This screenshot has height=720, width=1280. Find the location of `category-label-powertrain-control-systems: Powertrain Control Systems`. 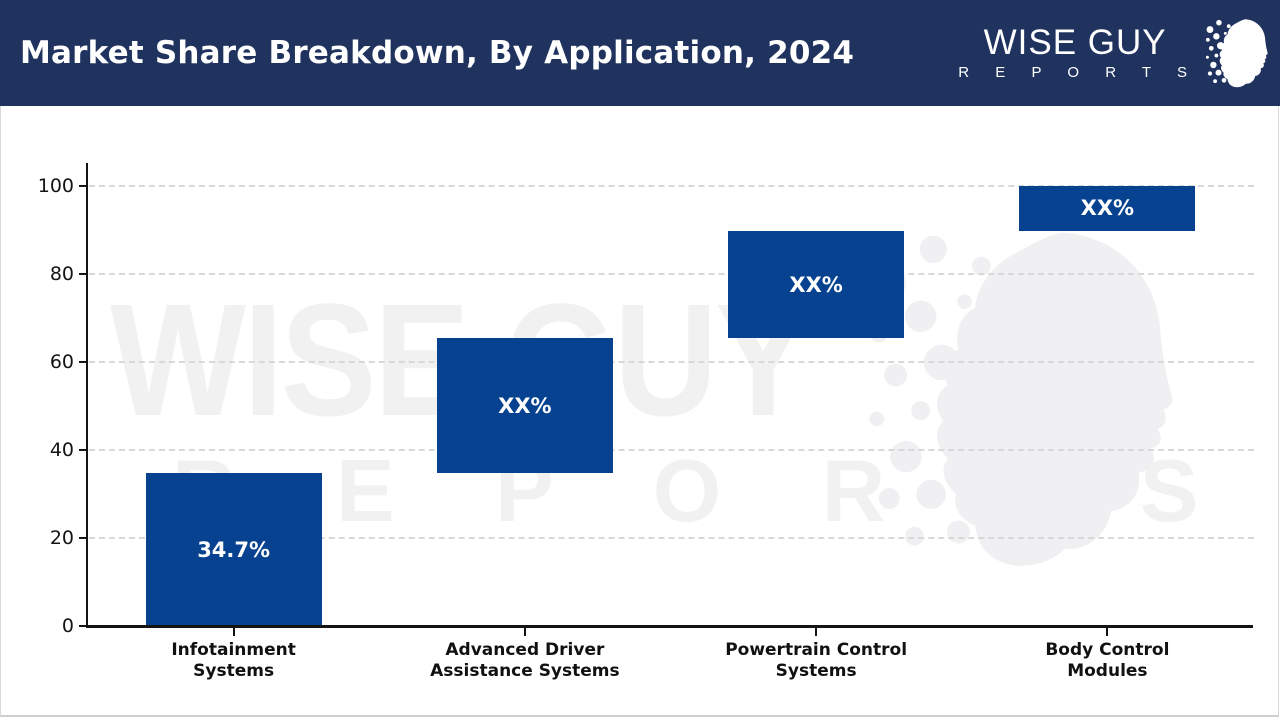

category-label-powertrain-control-systems: Powertrain Control Systems is located at coordinates (816, 661).